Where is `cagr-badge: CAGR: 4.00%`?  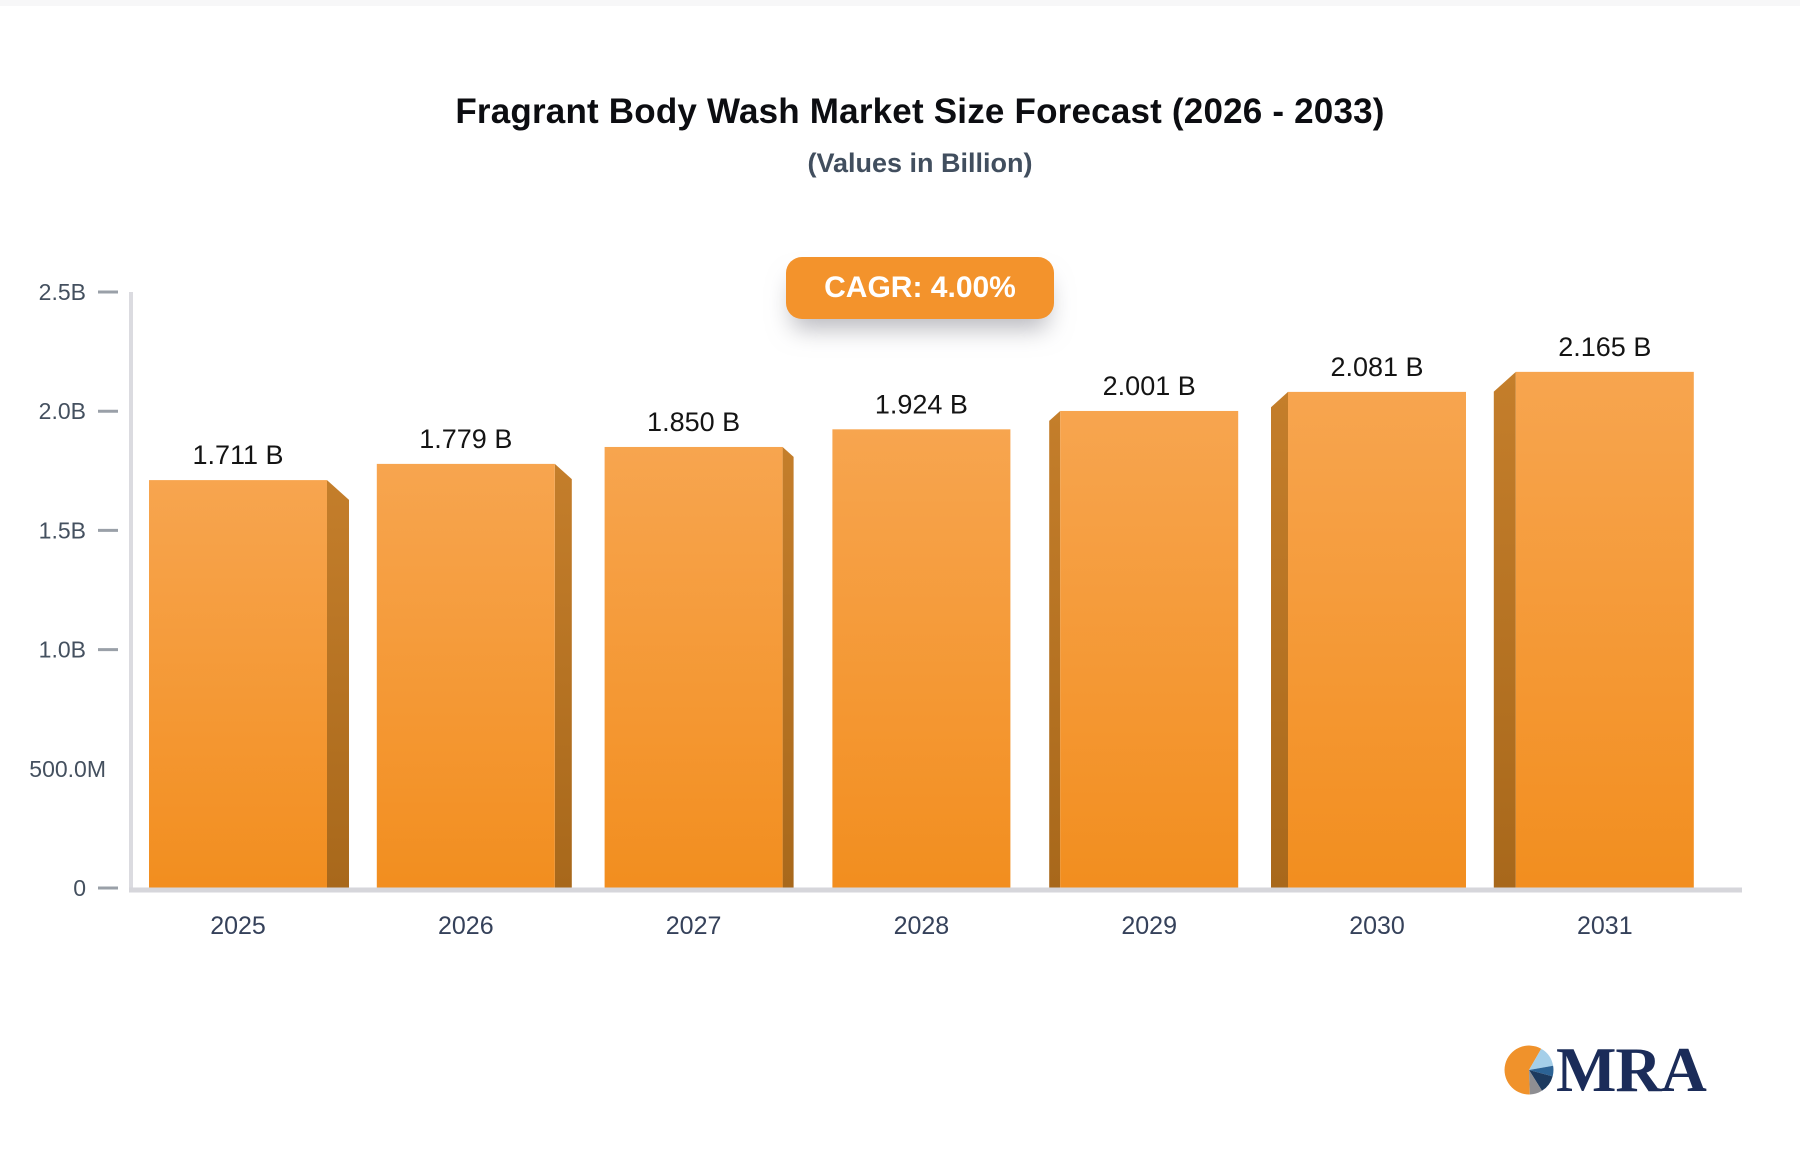
cagr-badge: CAGR: 4.00% is located at coordinates (920, 288).